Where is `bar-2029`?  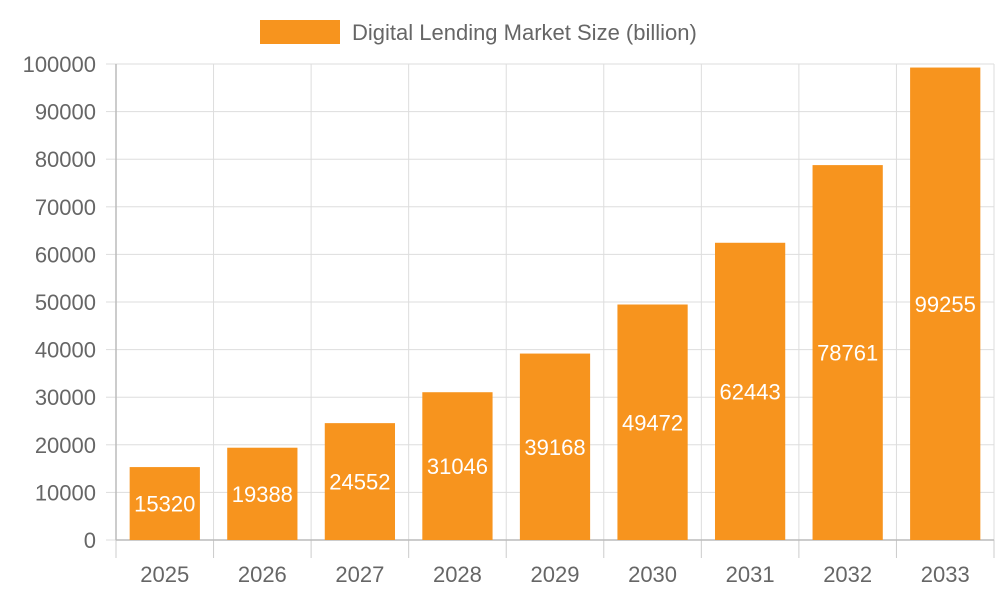
bar-2029 is located at coordinates (555, 446).